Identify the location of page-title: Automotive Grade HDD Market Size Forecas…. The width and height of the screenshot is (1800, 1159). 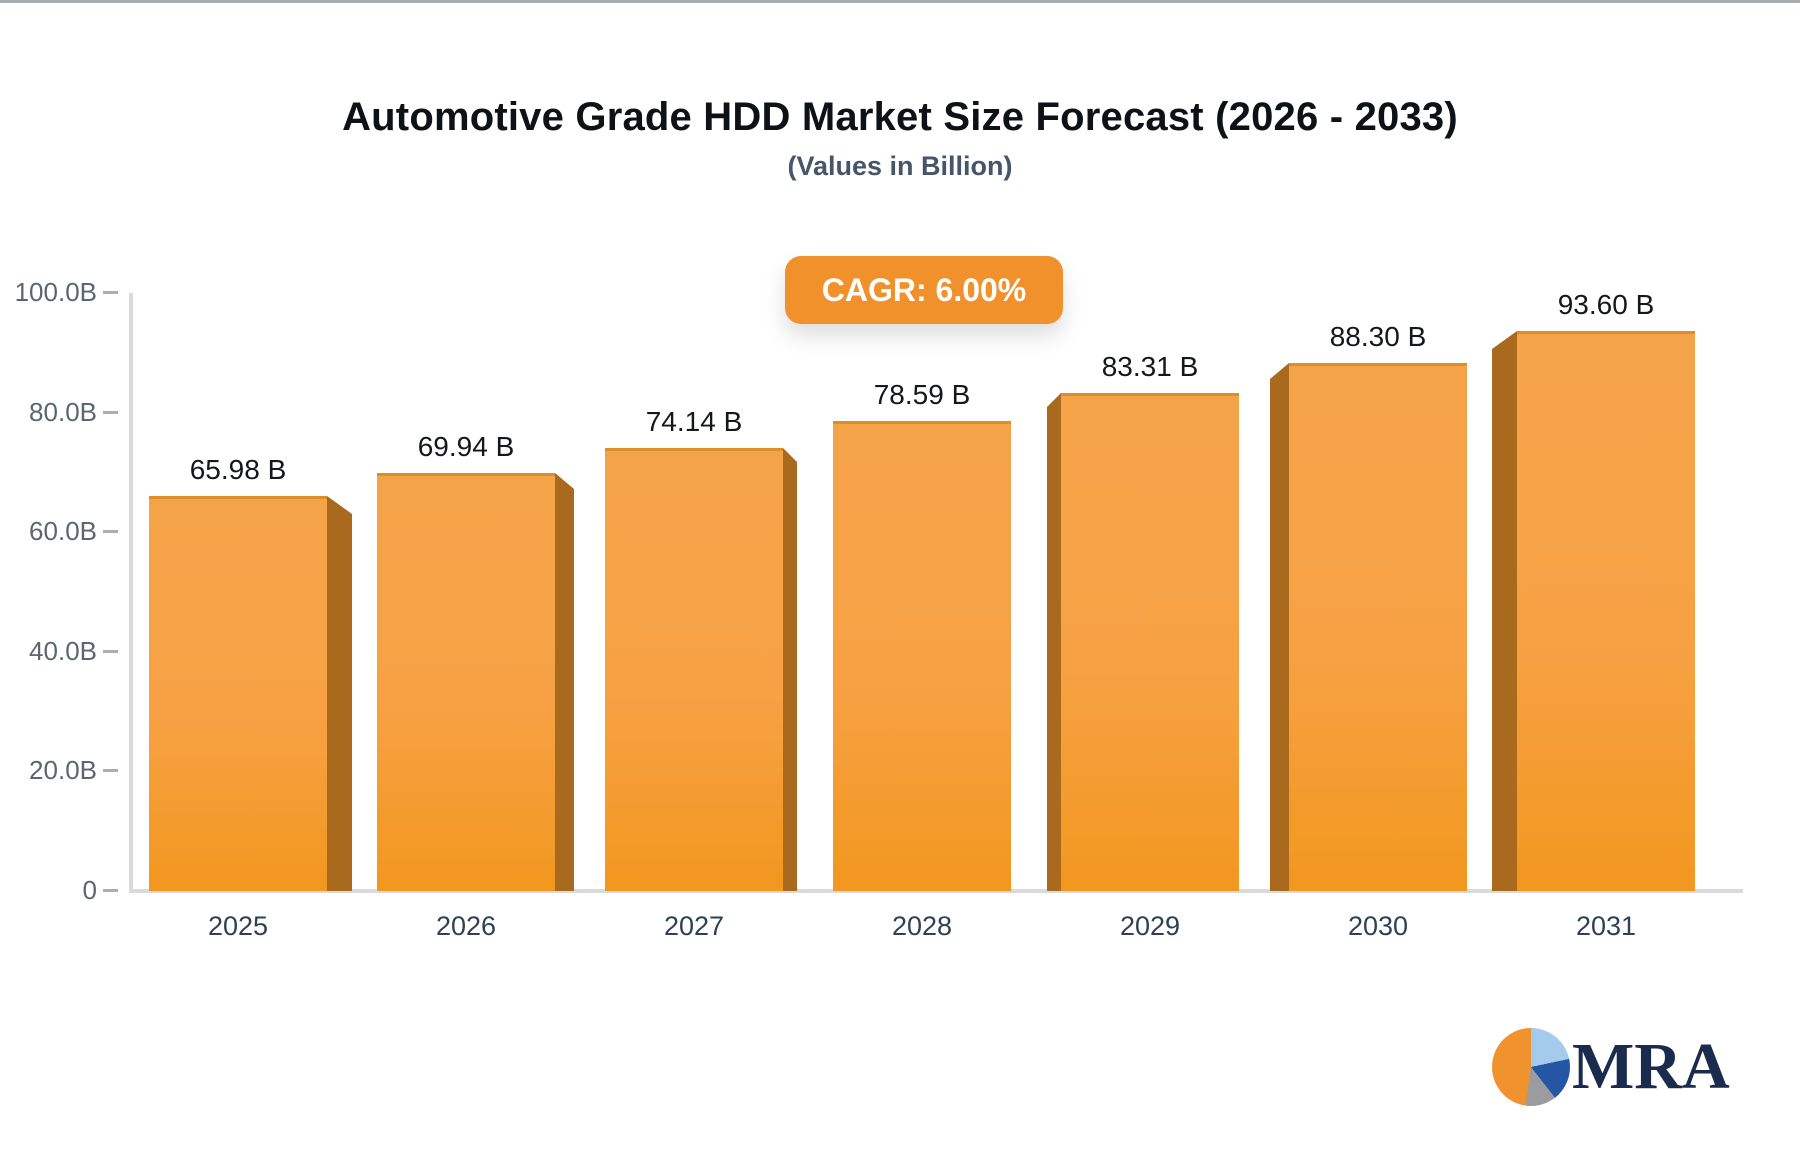
(900, 117).